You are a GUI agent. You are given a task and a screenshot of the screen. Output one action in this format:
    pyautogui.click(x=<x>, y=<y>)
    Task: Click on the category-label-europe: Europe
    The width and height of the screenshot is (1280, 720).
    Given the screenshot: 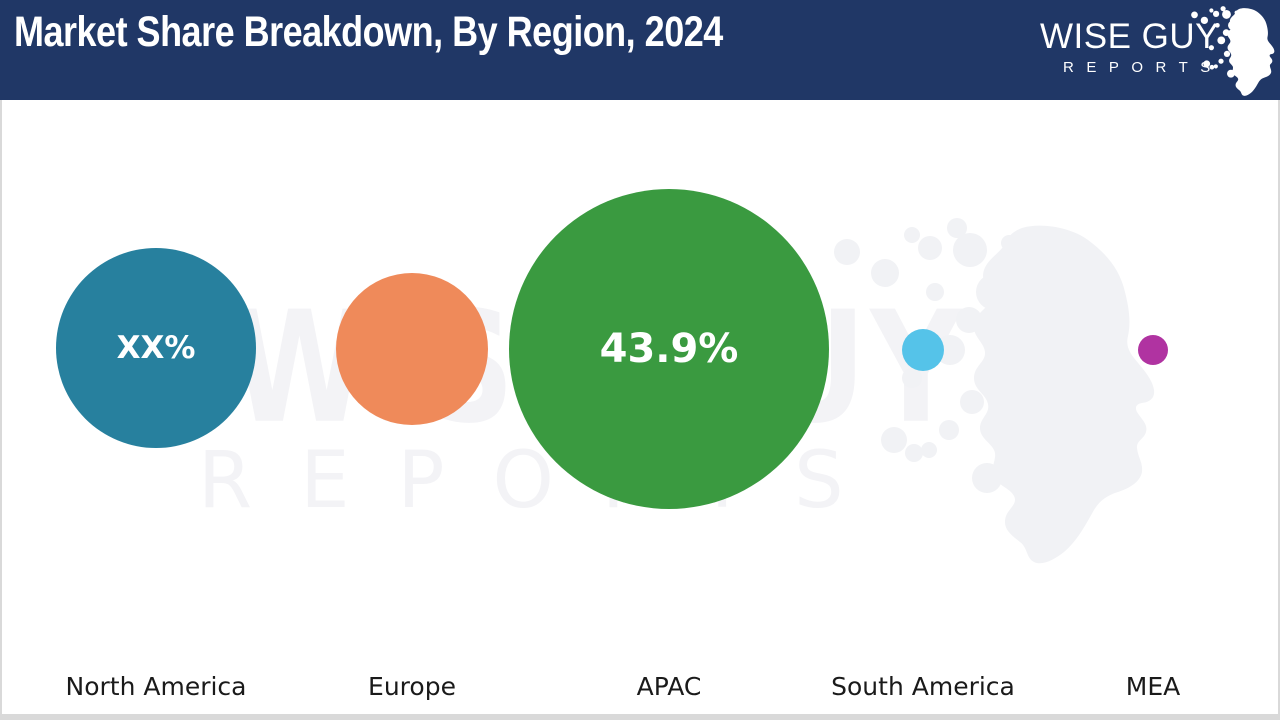 What is the action you would take?
    pyautogui.click(x=412, y=686)
    